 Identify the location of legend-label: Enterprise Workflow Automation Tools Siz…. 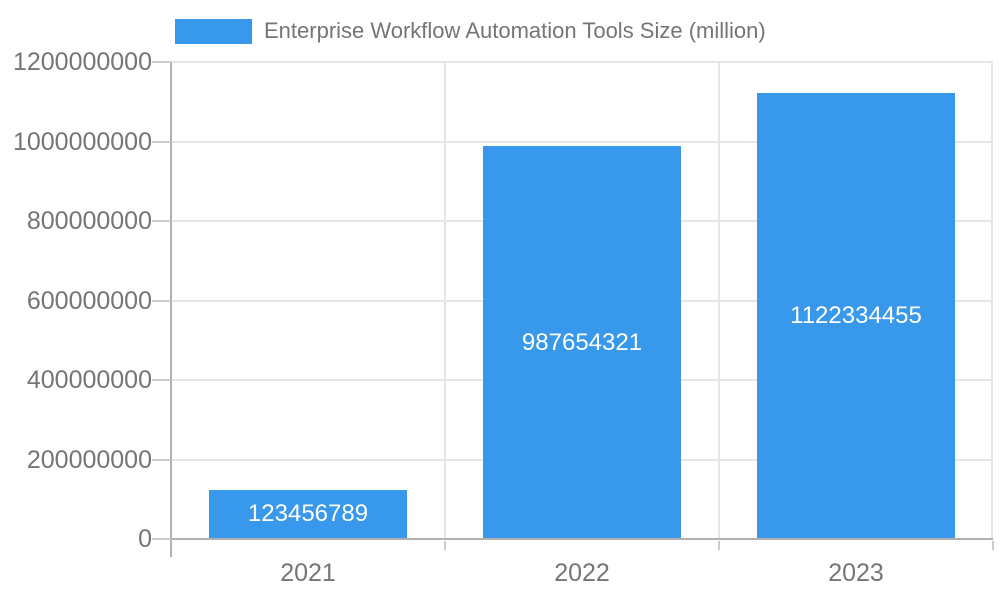
(515, 30).